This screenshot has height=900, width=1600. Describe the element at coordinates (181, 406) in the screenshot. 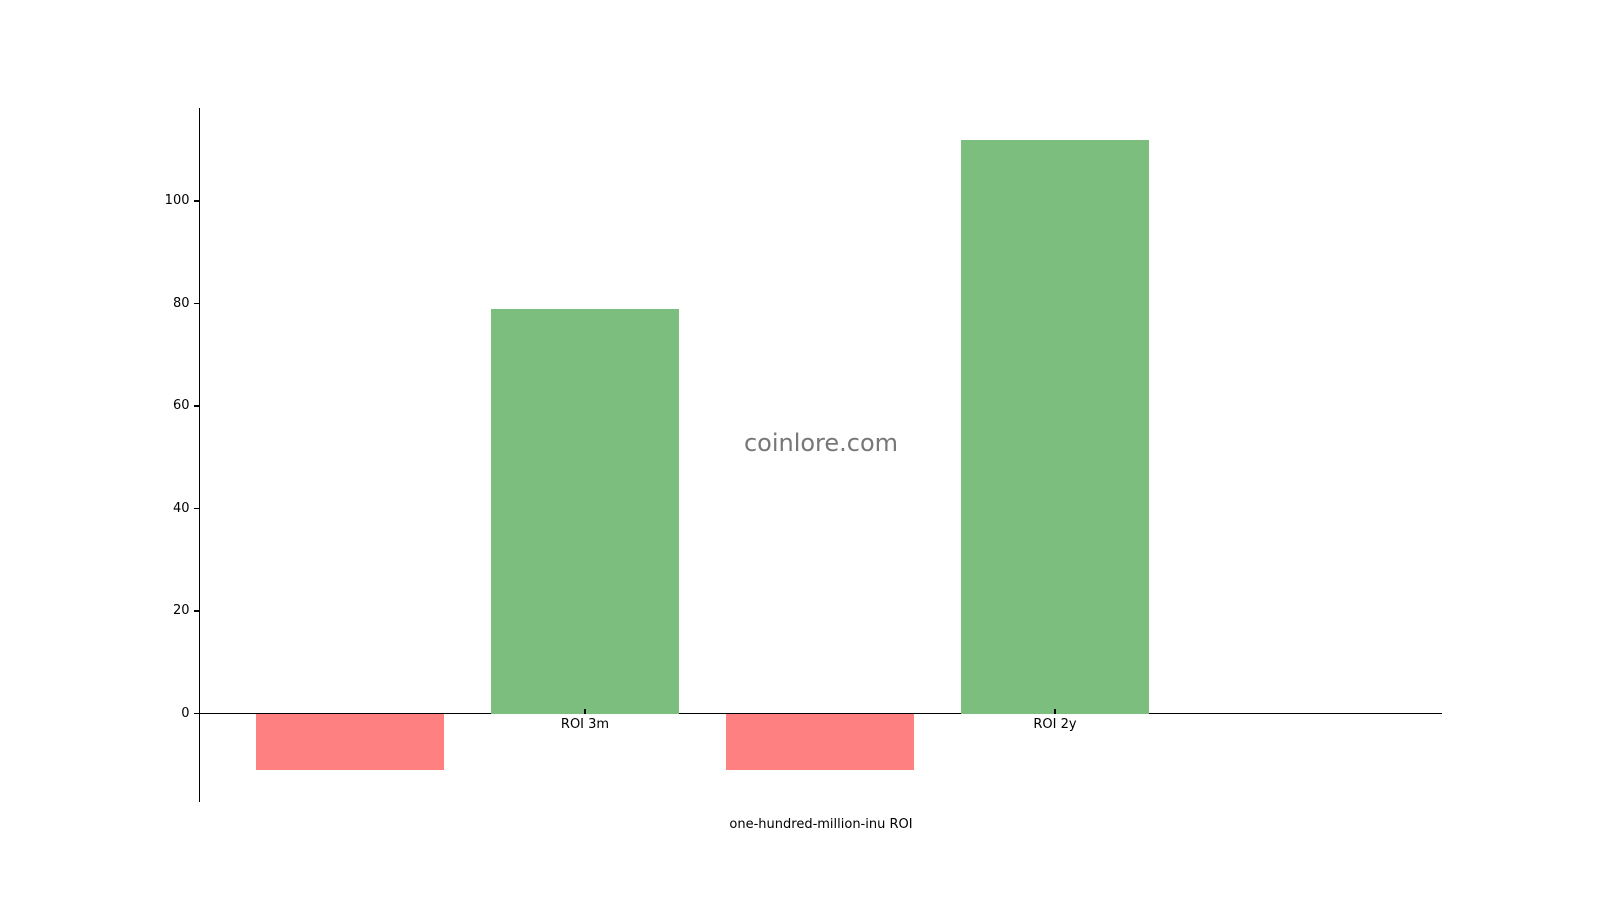

I see `y-tick-label: 60` at that location.